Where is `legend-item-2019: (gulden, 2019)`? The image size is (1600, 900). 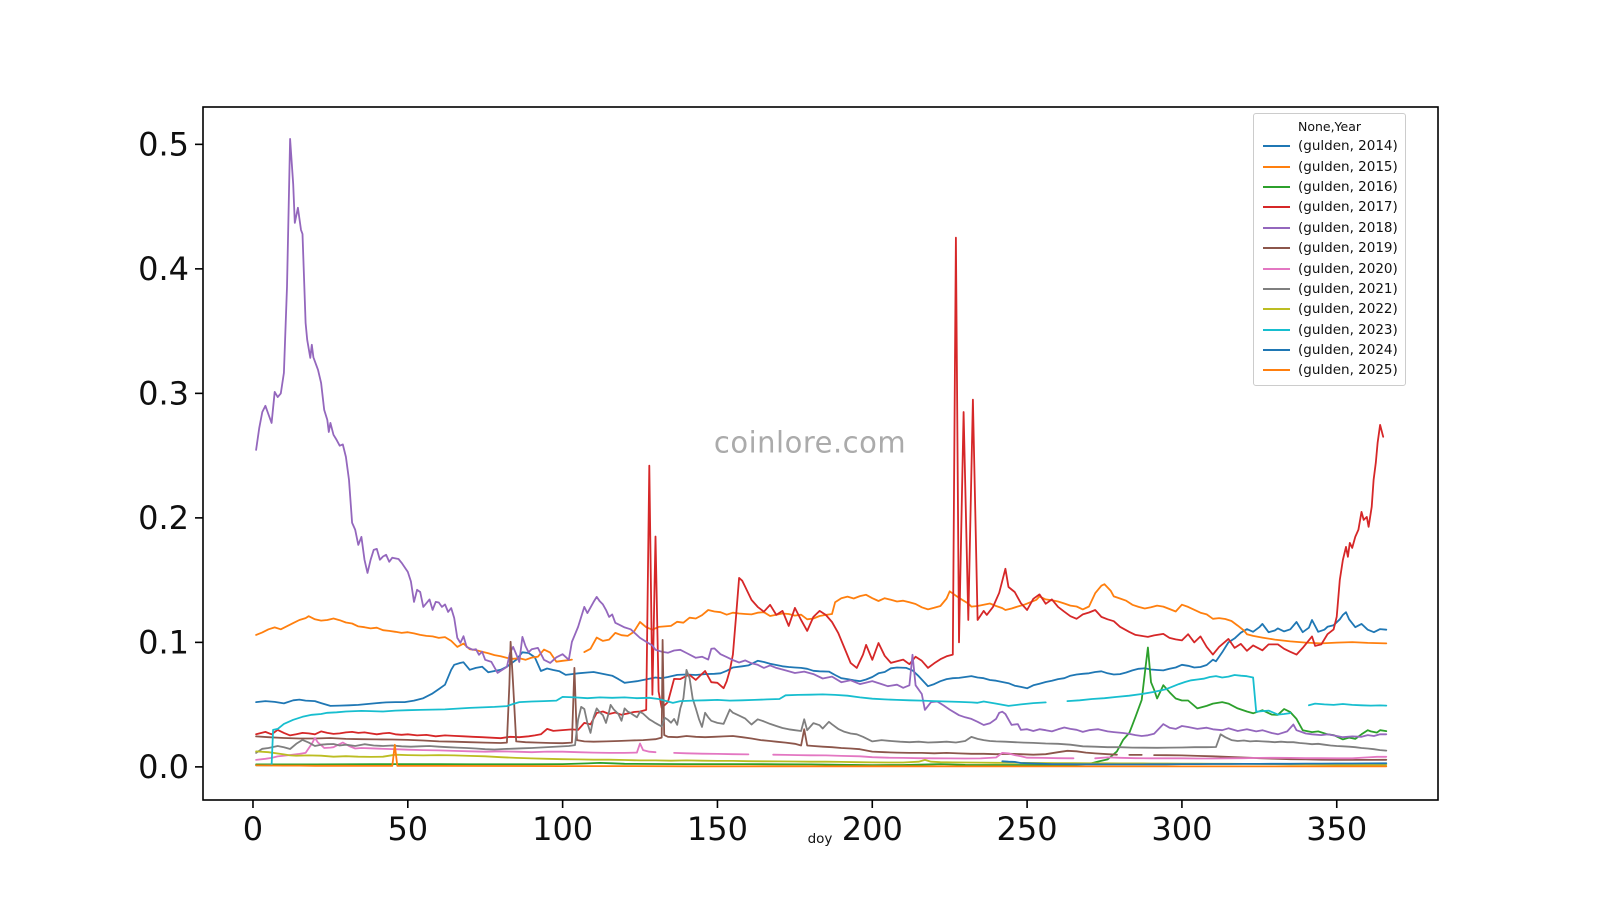 legend-item-2019: (gulden, 2019) is located at coordinates (1329, 248).